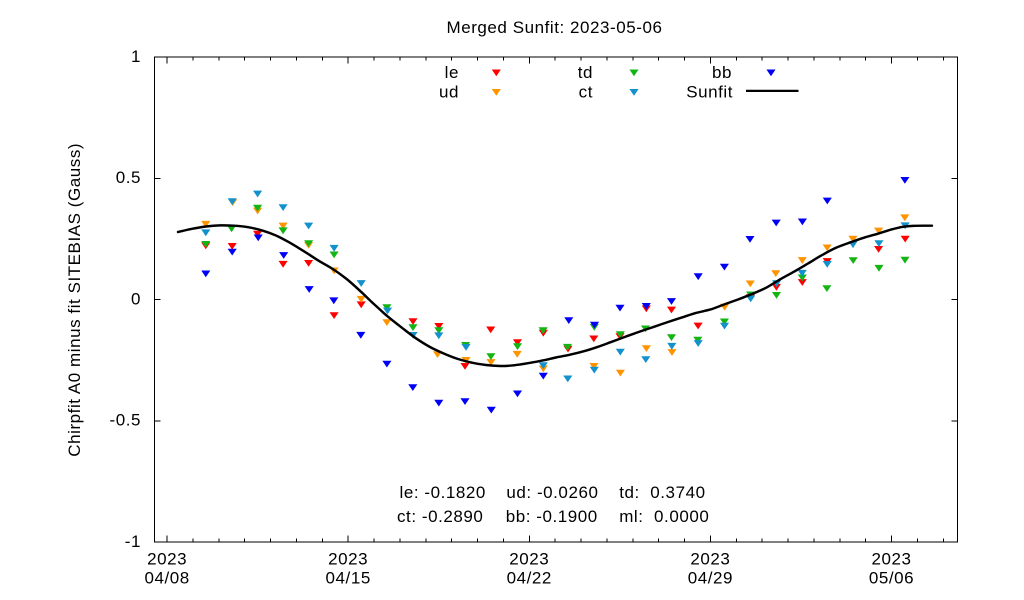 The height and width of the screenshot is (600, 1024). What do you see at coordinates (552, 492) in the screenshot?
I see `svg-text: ud: -0.0260` at bounding box center [552, 492].